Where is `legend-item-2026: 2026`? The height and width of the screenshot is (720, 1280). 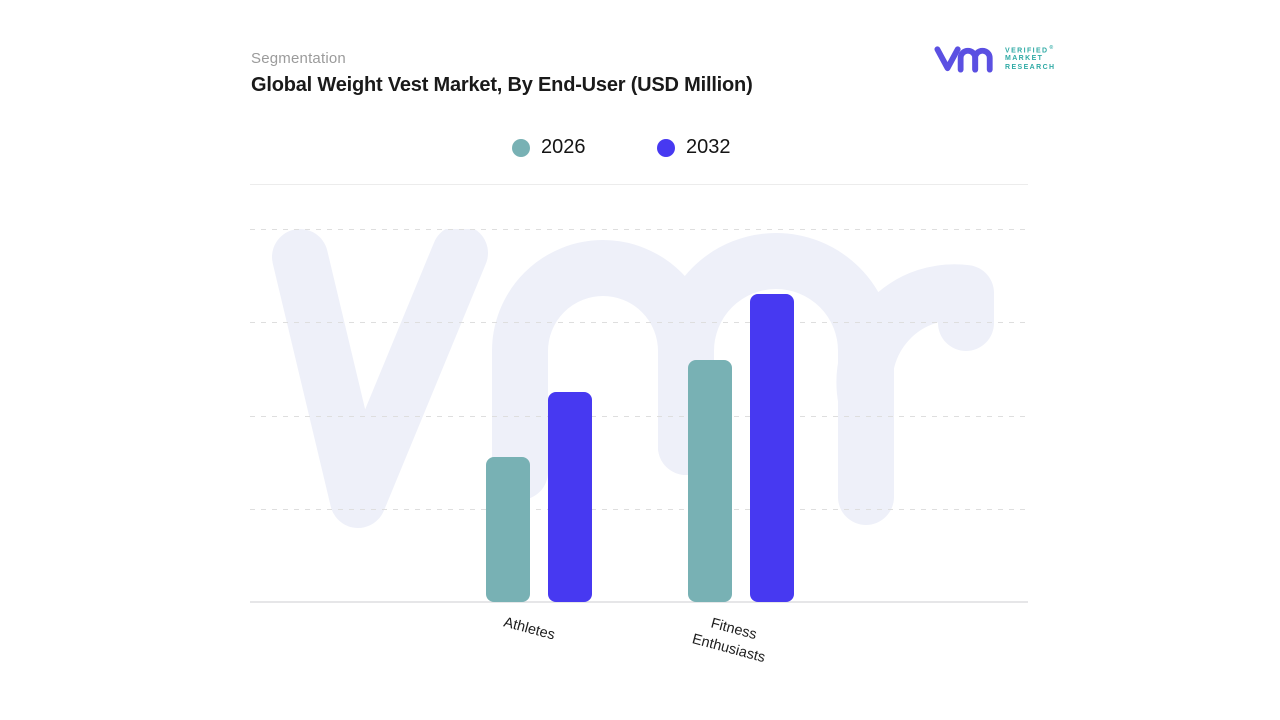
legend-item-2026: 2026 is located at coordinates (549, 147).